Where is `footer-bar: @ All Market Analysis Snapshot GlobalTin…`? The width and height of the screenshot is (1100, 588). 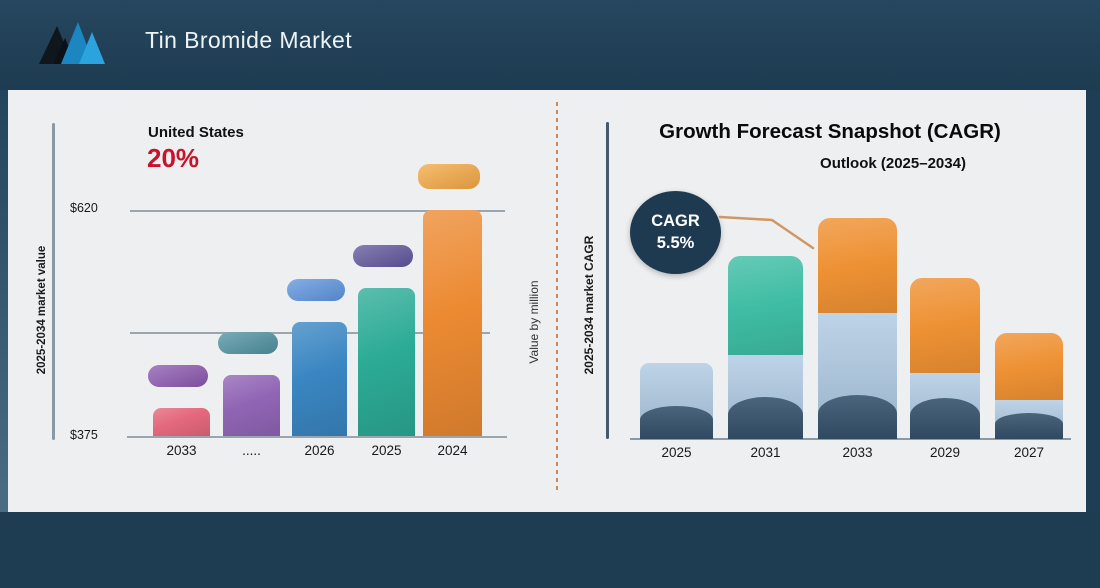 footer-bar: @ All Market Analysis Snapshot GlobalTin… is located at coordinates (550, 550).